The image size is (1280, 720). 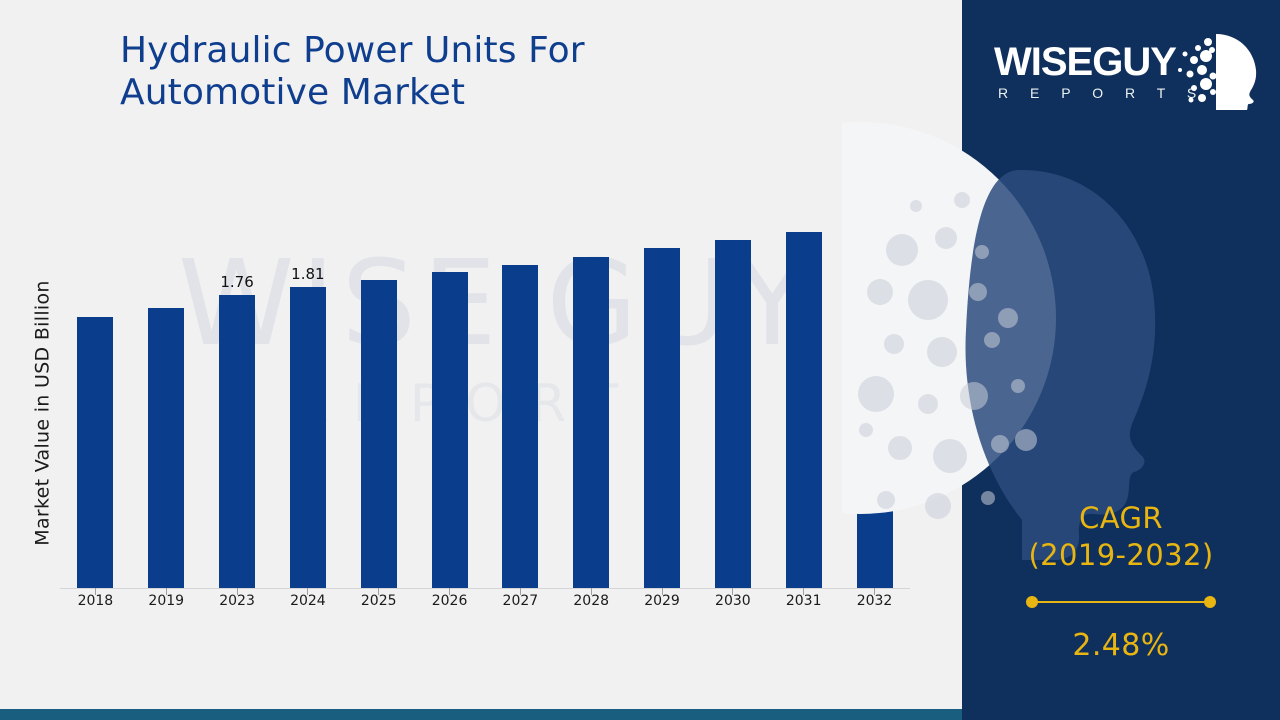 What do you see at coordinates (733, 601) in the screenshot?
I see `x-axis-label: 2030` at bounding box center [733, 601].